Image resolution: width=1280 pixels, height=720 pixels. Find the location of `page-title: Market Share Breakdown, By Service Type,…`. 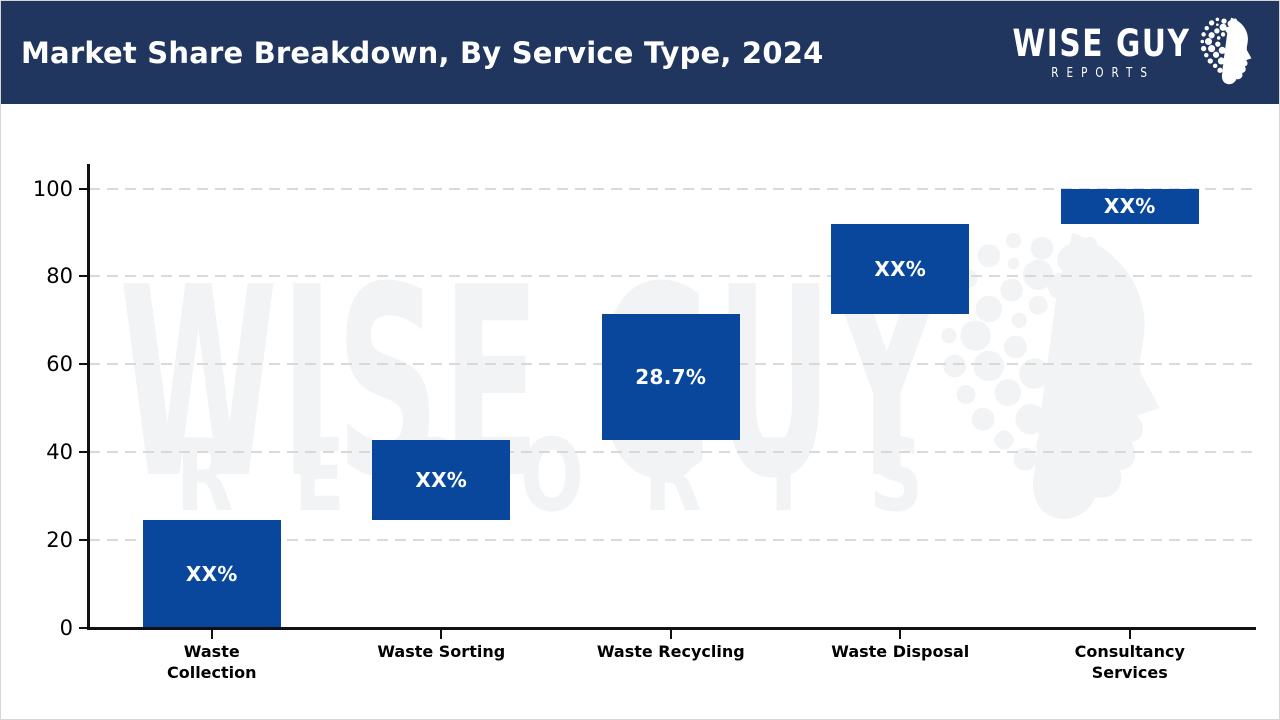

page-title: Market Share Breakdown, By Service Type,… is located at coordinates (422, 52).